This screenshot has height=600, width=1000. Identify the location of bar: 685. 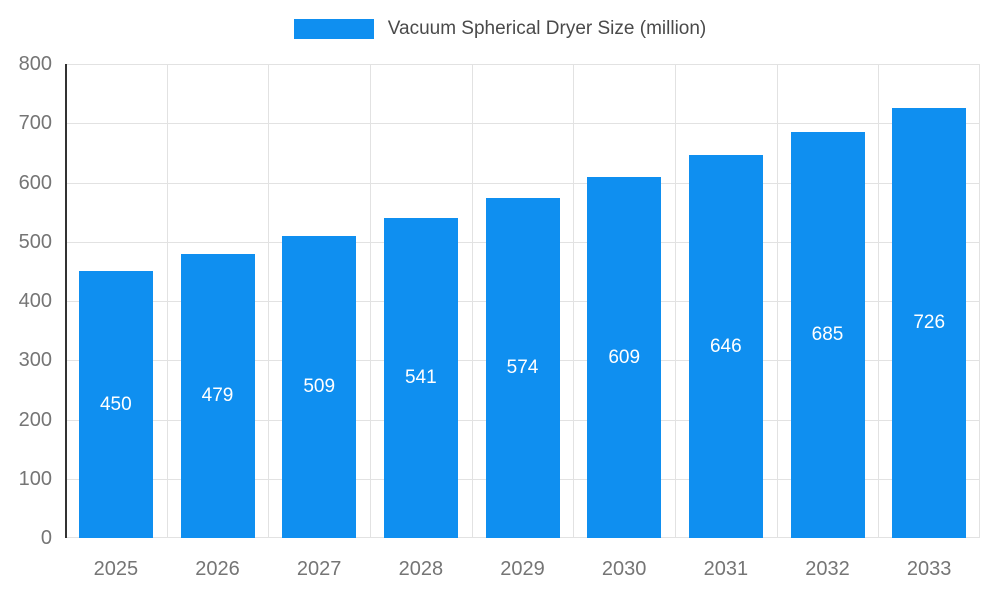
(827, 335).